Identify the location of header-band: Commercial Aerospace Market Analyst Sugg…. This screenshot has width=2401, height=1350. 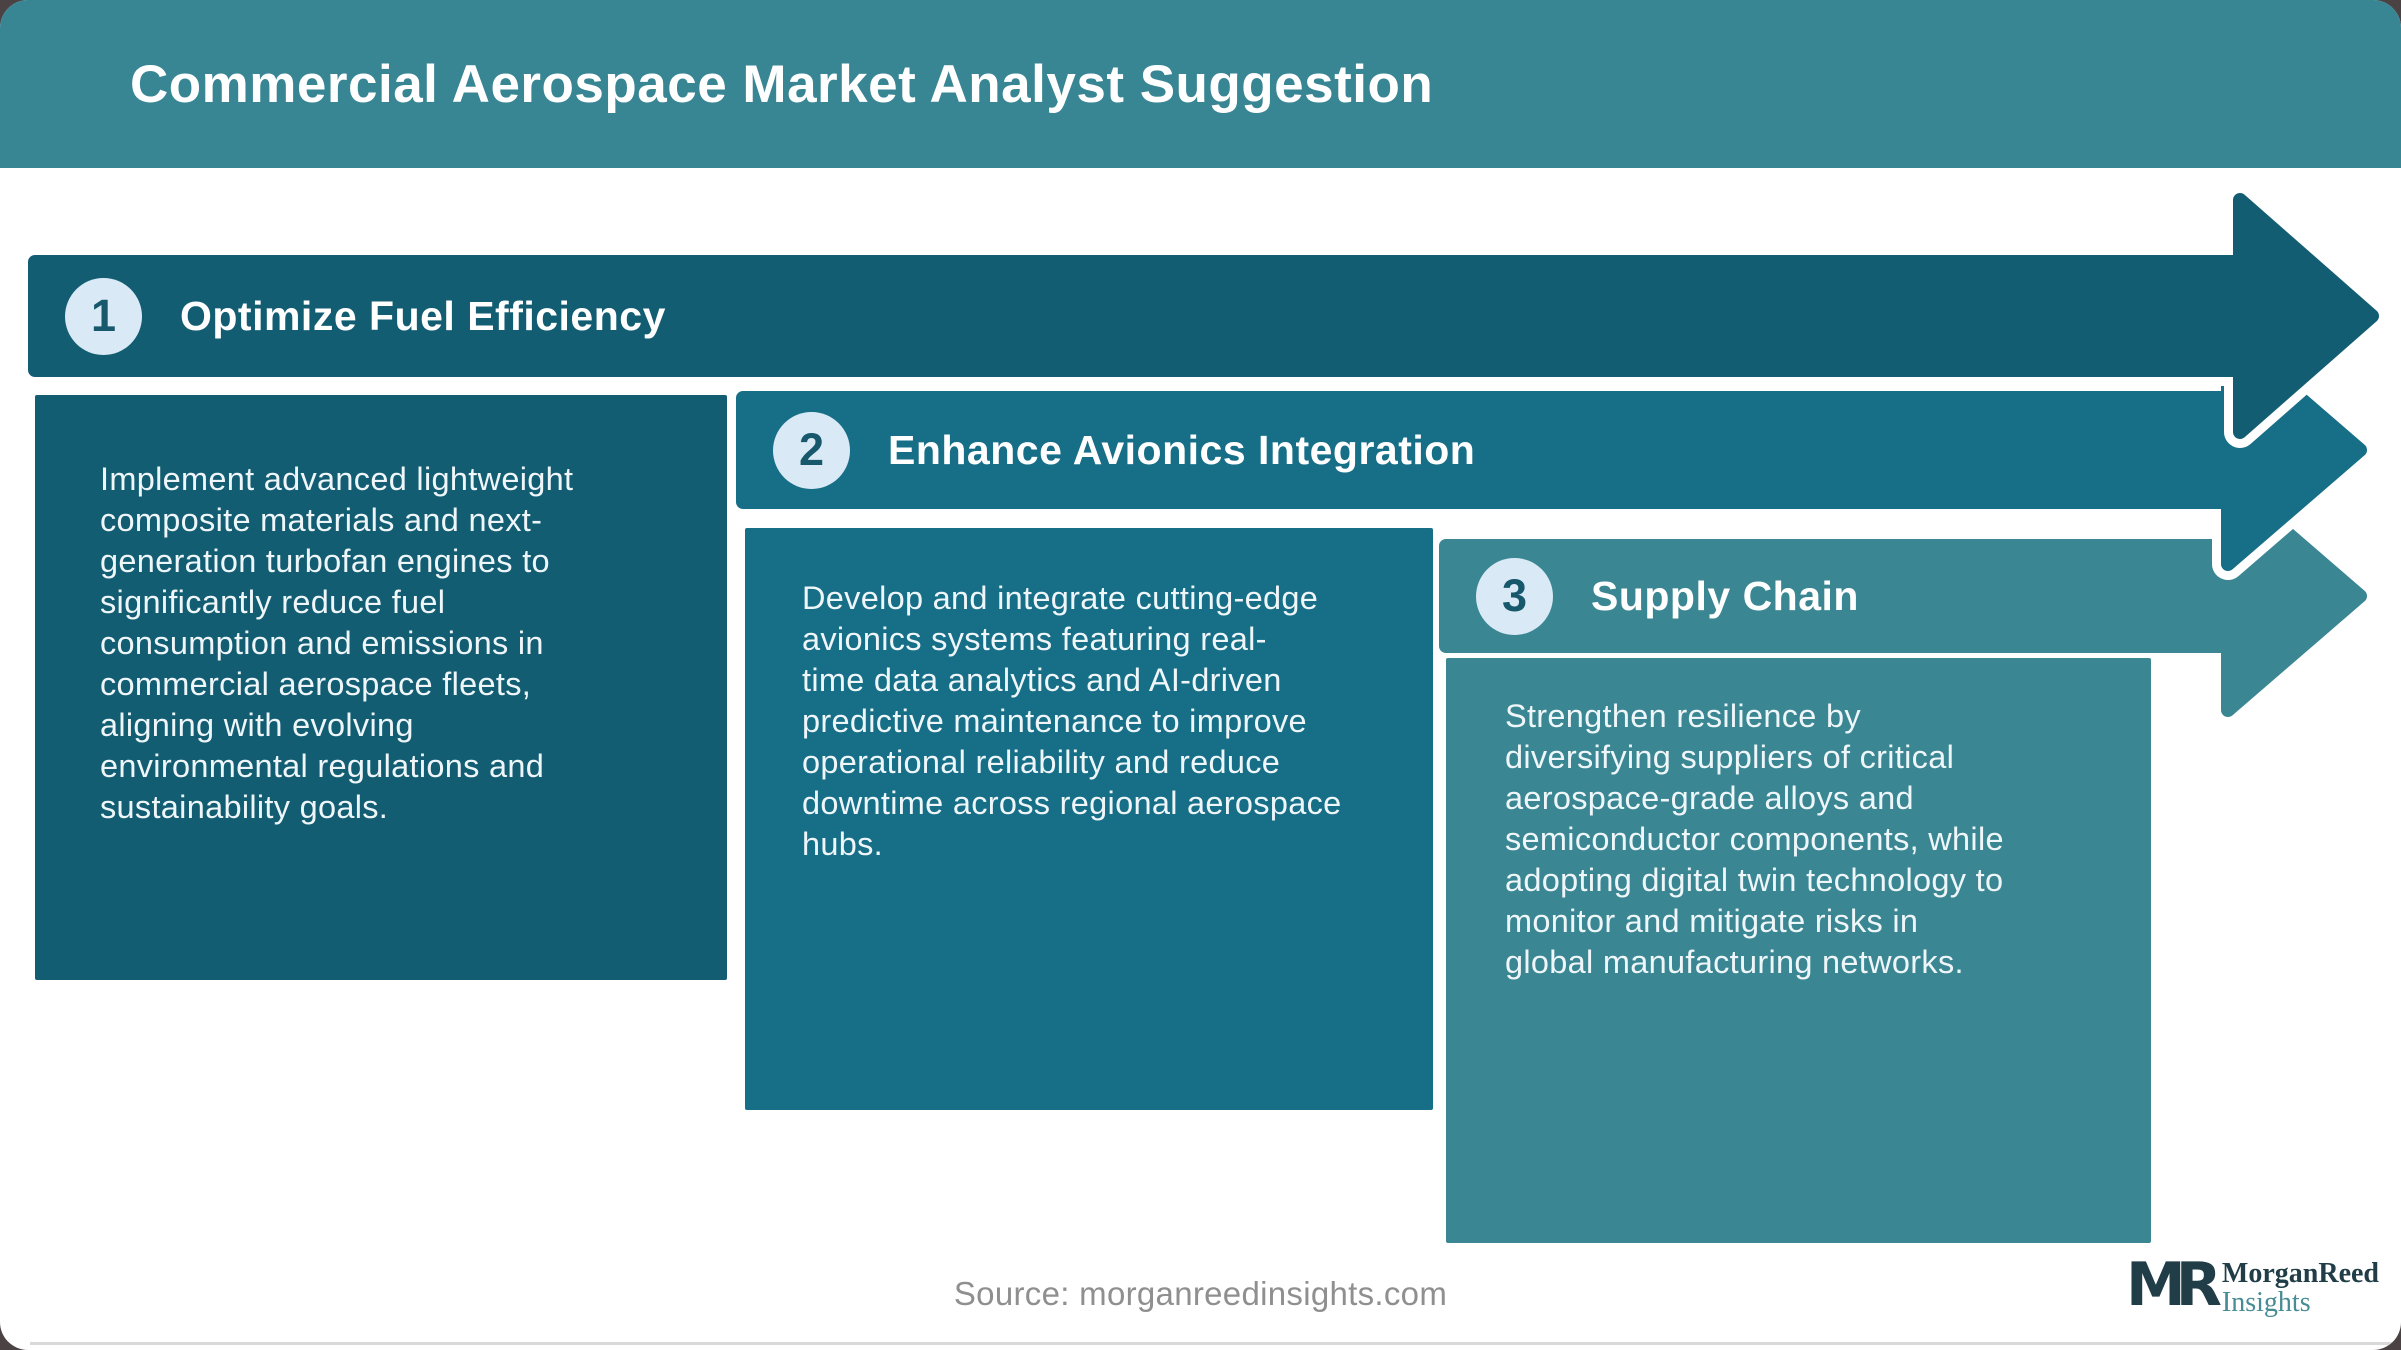
(1200, 84).